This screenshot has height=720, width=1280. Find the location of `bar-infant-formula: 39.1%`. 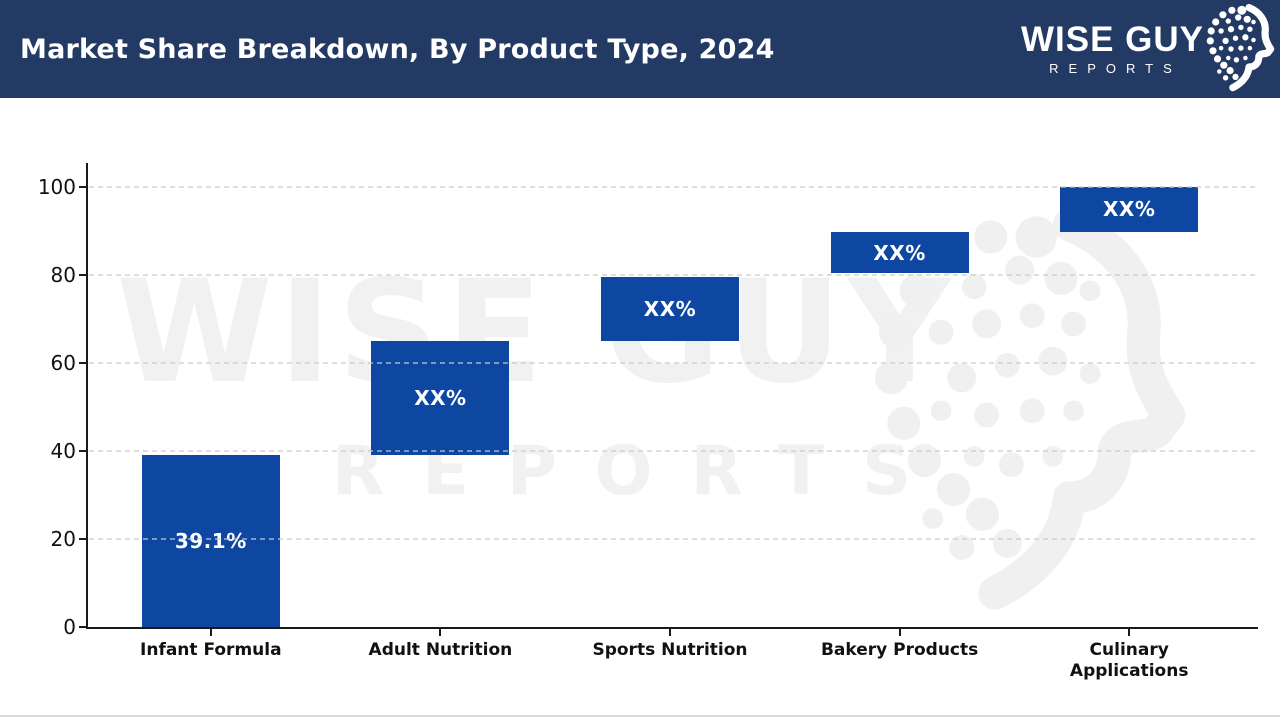

bar-infant-formula: 39.1% is located at coordinates (210, 540).